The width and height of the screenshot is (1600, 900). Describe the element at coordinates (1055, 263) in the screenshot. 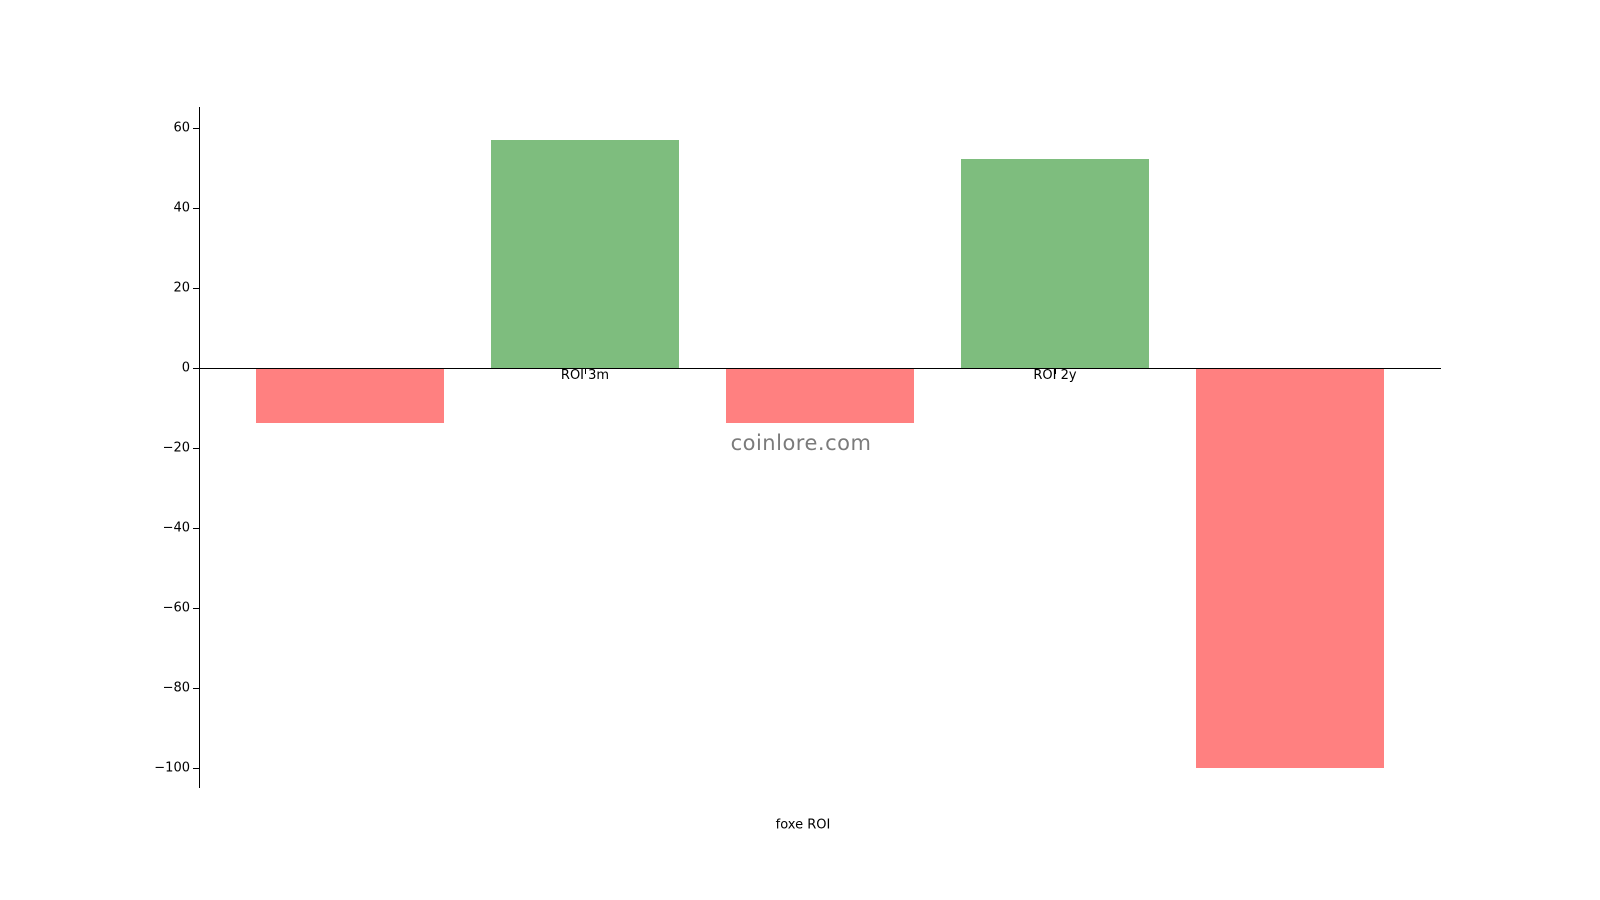

I see `bar-roi-2y` at that location.